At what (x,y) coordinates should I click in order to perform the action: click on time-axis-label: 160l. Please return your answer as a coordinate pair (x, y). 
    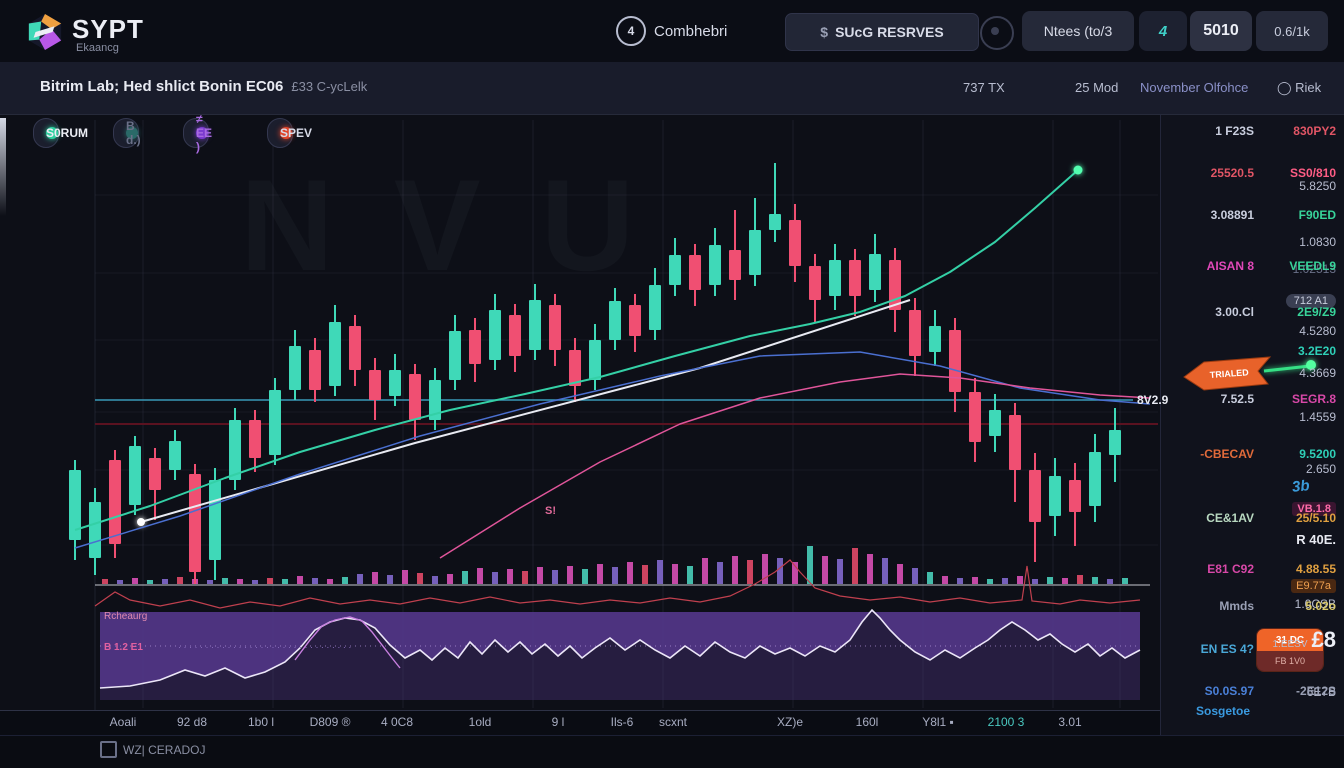
    Looking at the image, I should click on (867, 722).